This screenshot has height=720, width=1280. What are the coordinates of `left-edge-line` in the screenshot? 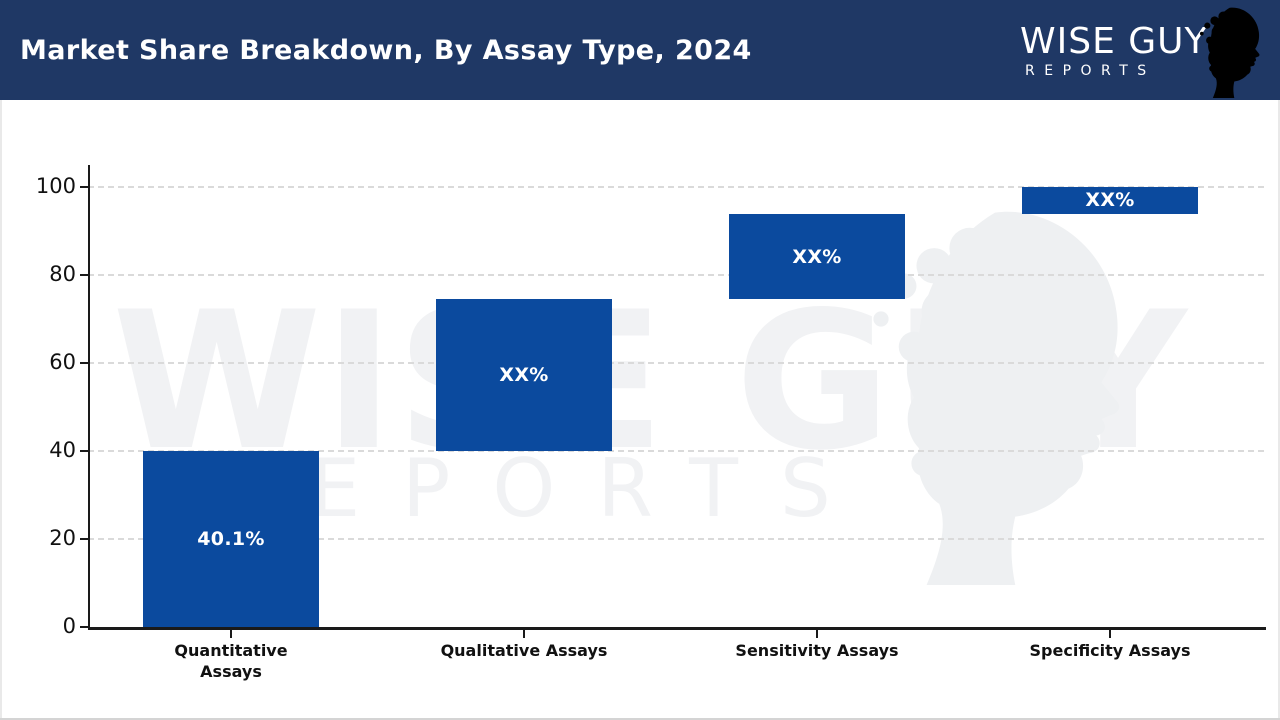 It's located at (1, 410).